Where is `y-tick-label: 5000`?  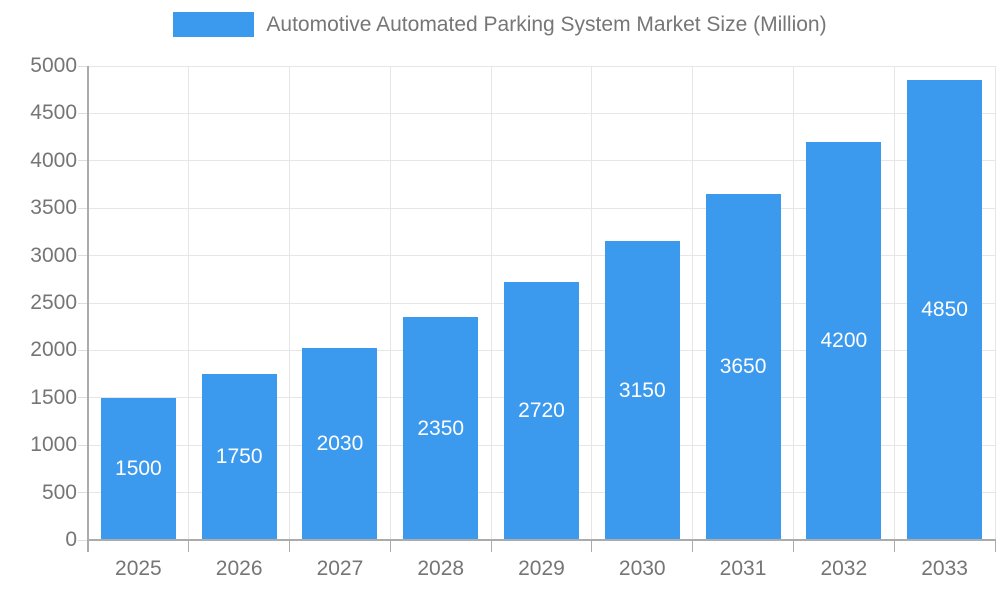 y-tick-label: 5000 is located at coordinates (53, 65).